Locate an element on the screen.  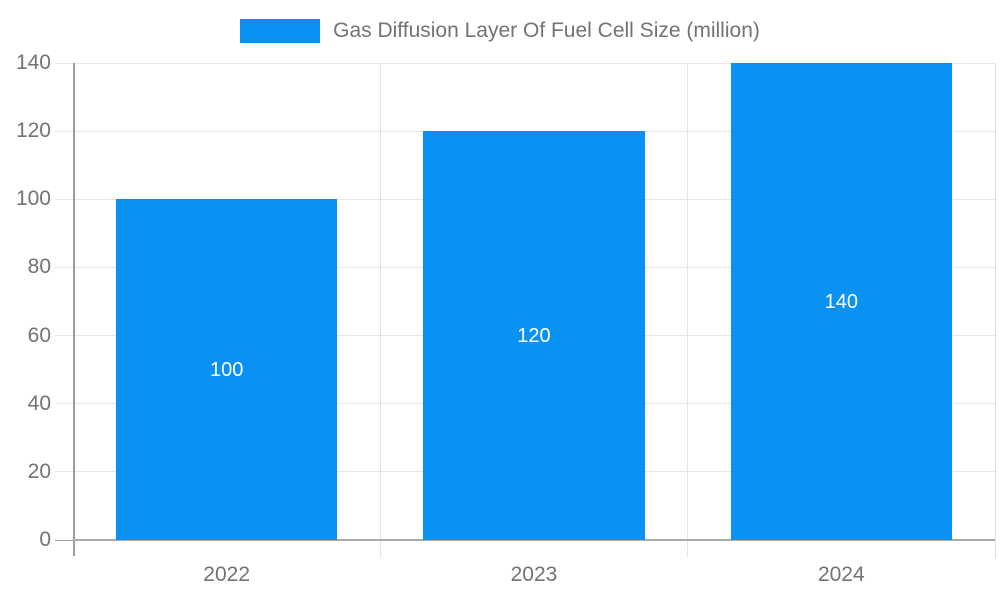
xtick-label-2024: 2024 is located at coordinates (841, 574).